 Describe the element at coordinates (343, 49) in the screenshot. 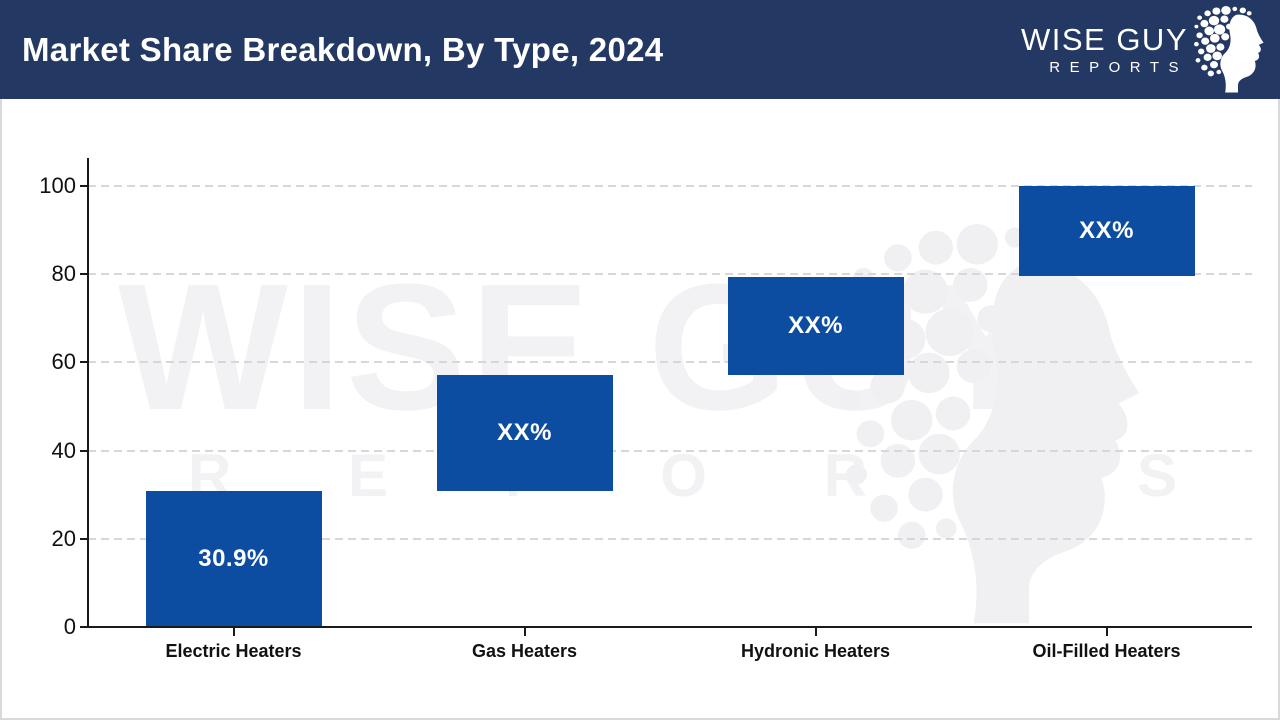

I see `chart-title: Market Share Breakdown, By Type, 2024` at that location.